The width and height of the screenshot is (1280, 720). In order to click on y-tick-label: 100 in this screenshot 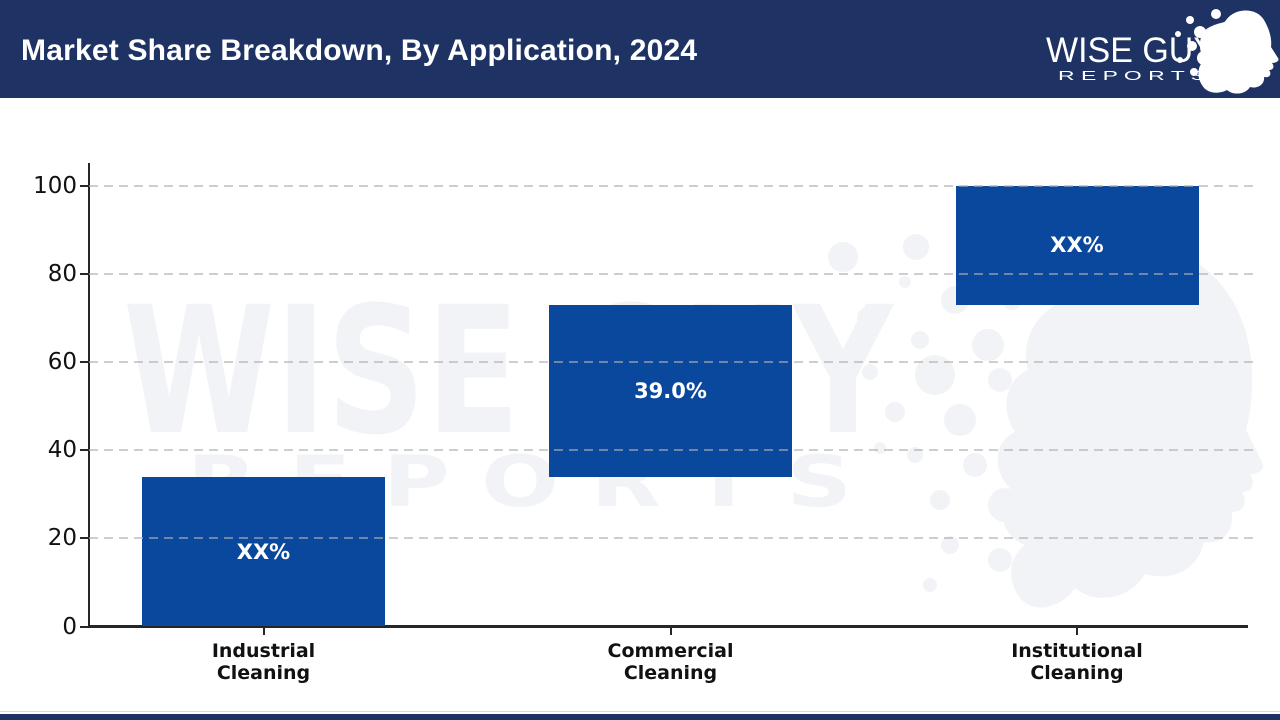, I will do `click(55, 185)`.